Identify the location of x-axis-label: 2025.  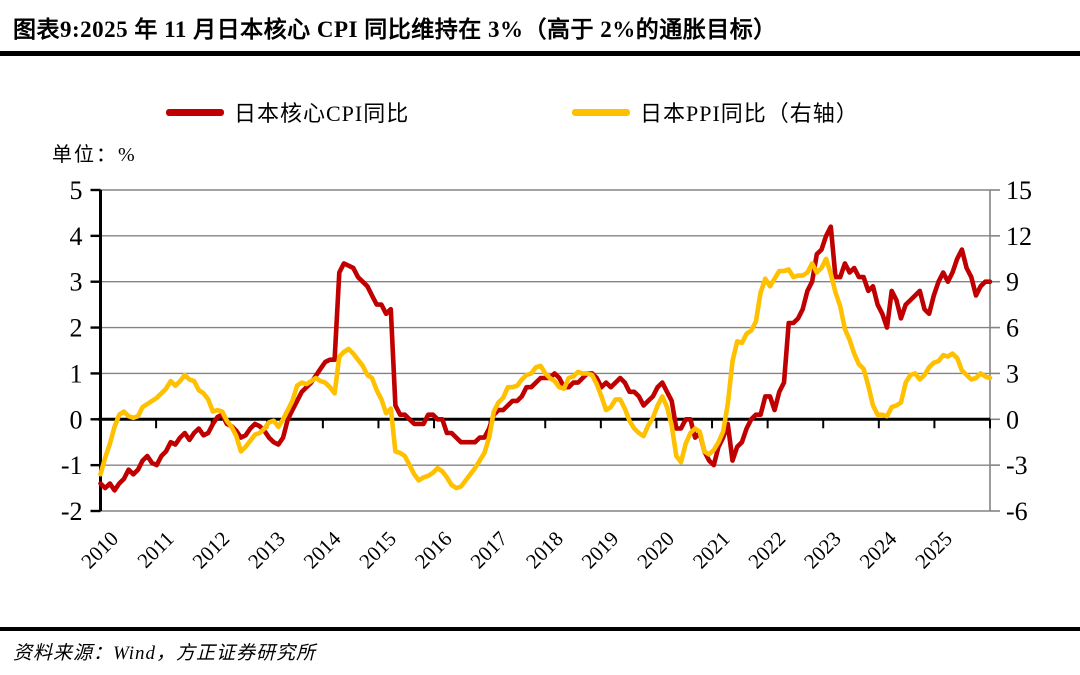
(933, 550).